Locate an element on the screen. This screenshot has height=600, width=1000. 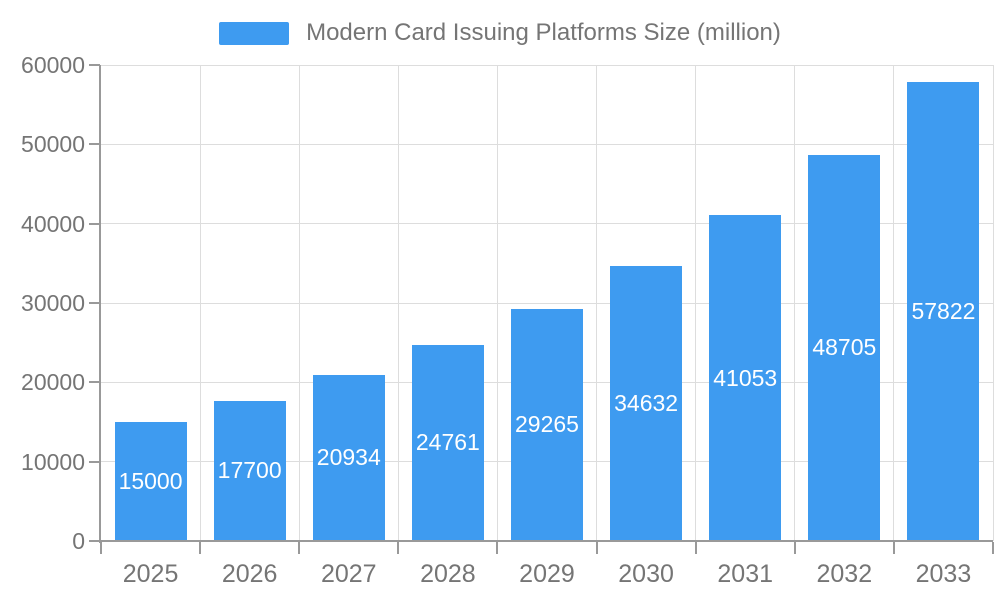
x-axis-label: 2026 is located at coordinates (249, 574).